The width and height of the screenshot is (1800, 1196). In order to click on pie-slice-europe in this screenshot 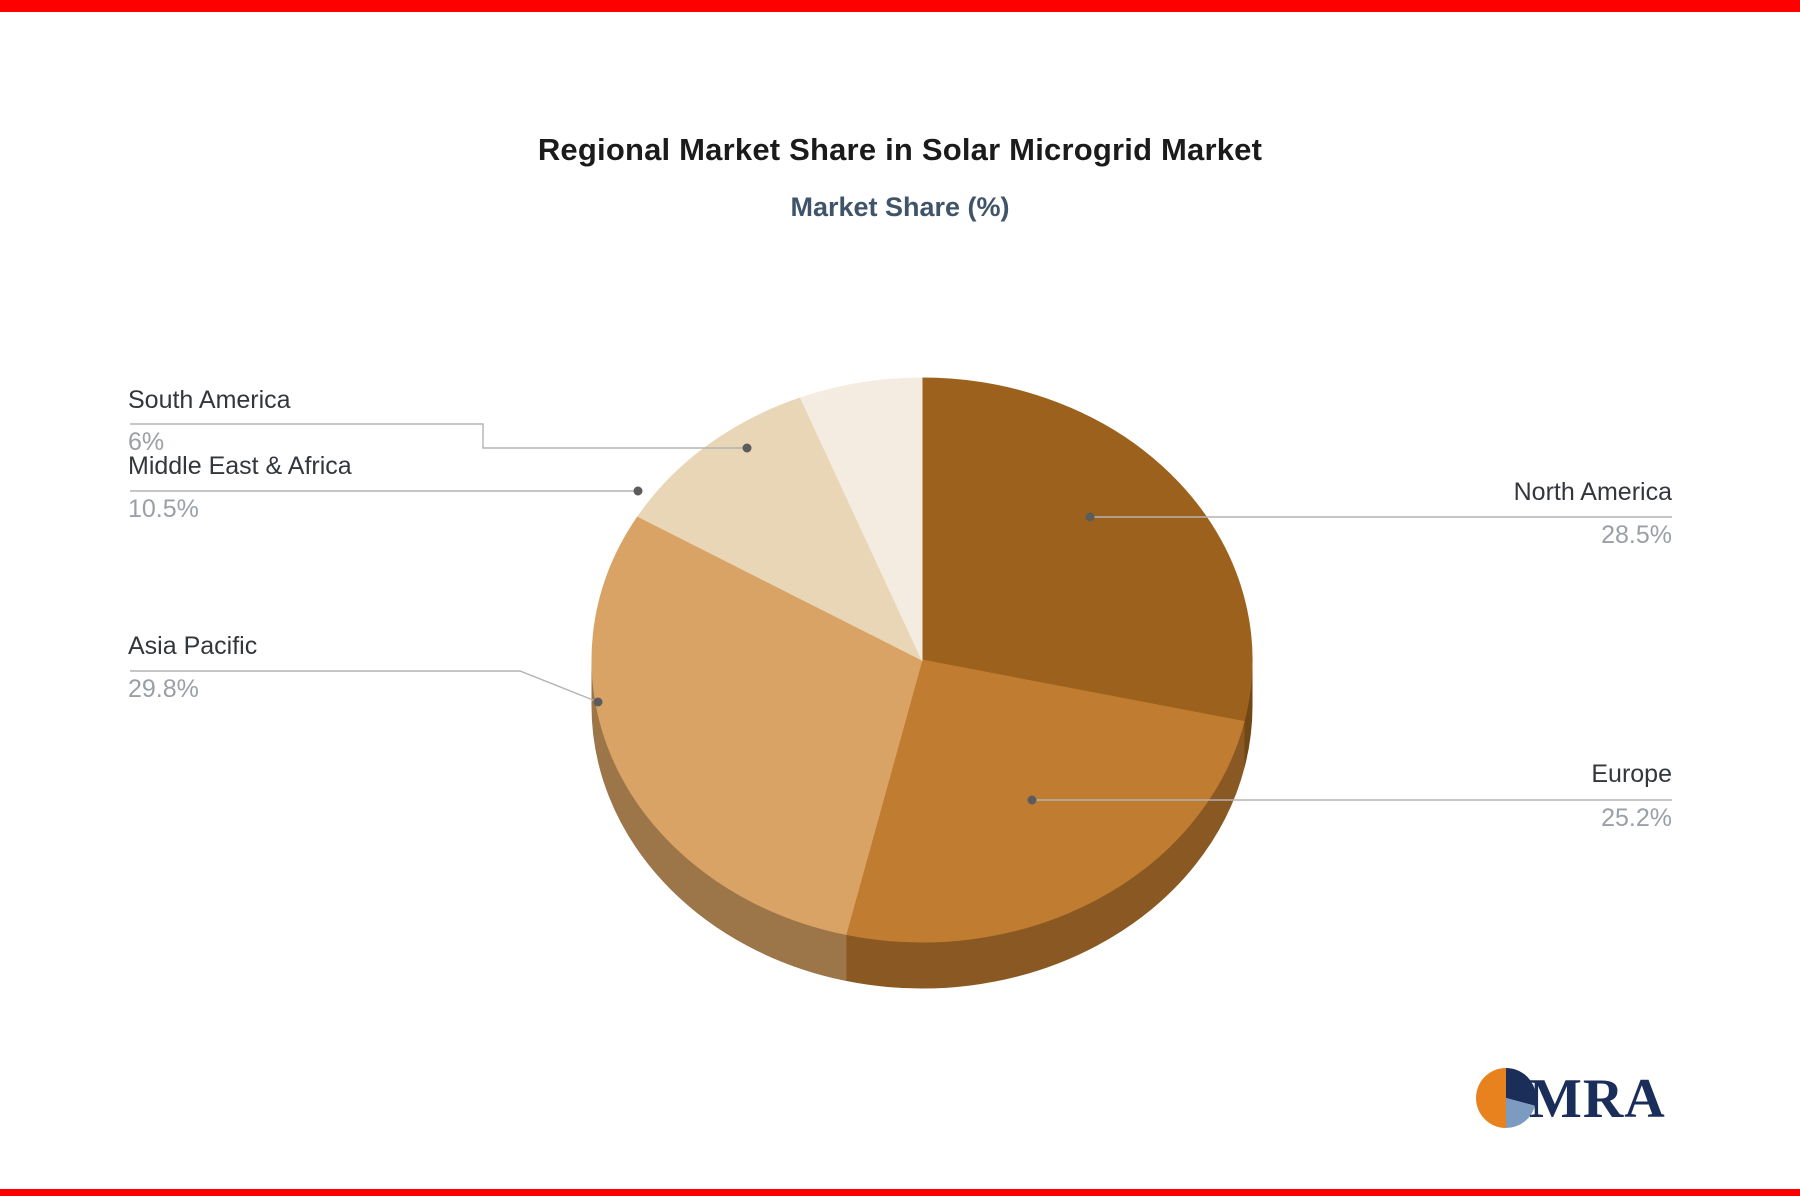, I will do `click(1045, 801)`.